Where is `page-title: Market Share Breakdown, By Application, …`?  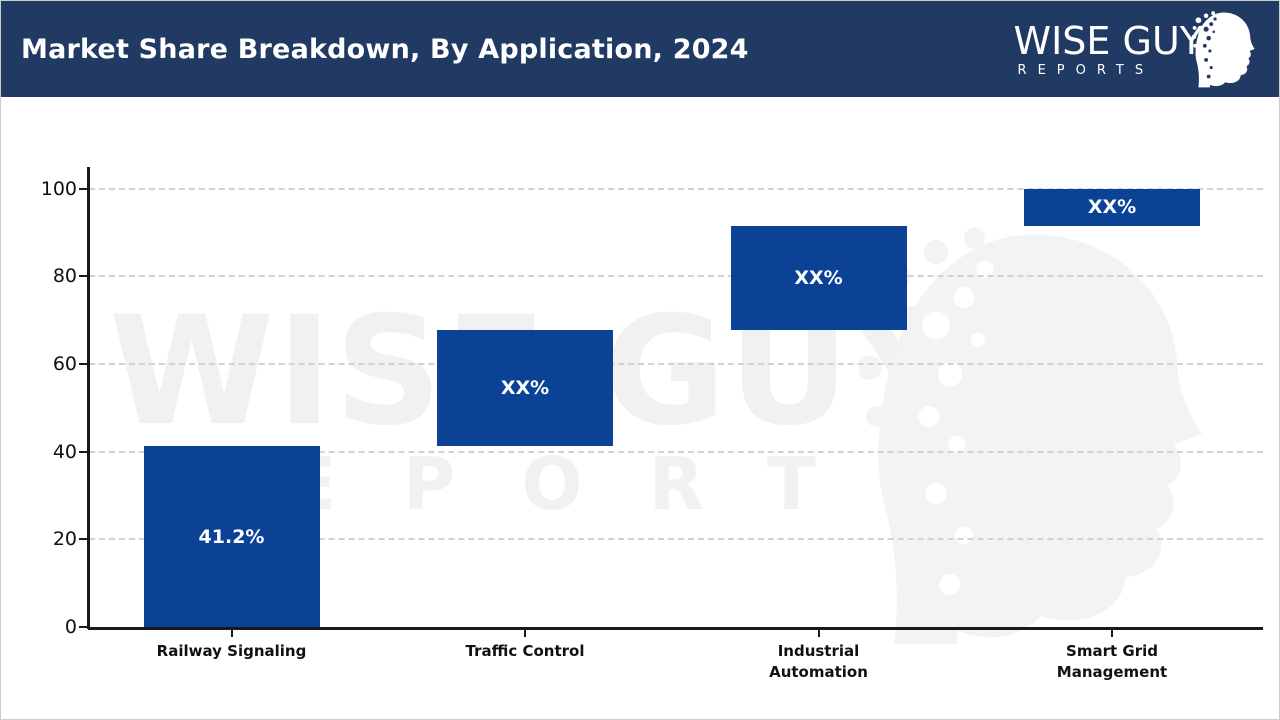
page-title: Market Share Breakdown, By Application, … is located at coordinates (385, 49).